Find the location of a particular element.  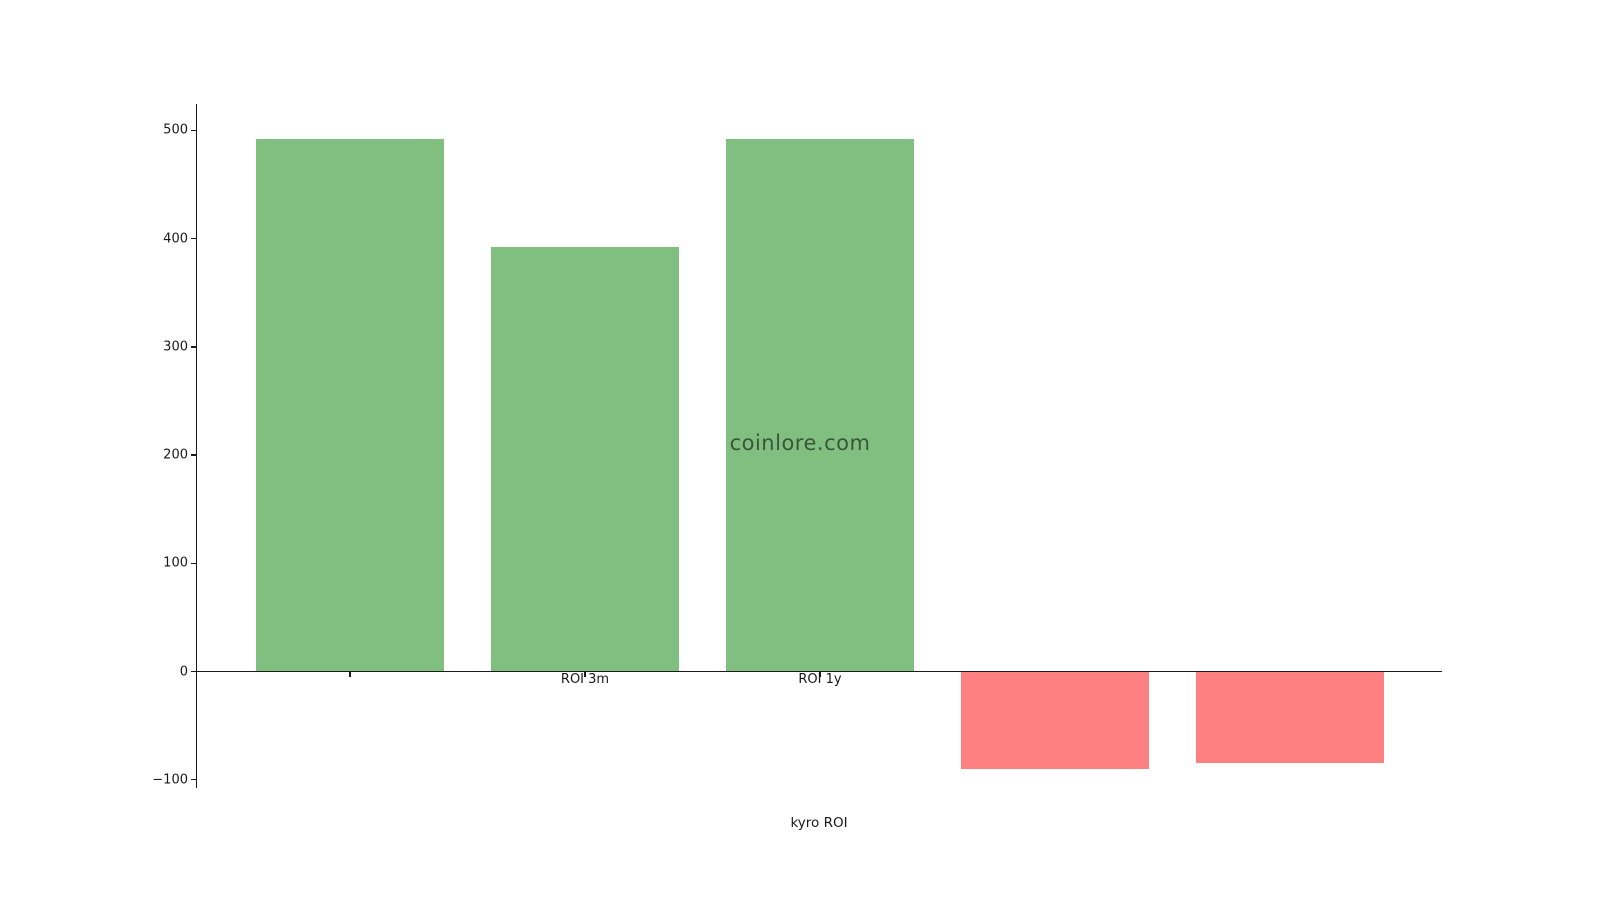

y-tick-label: 200 is located at coordinates (175, 455).